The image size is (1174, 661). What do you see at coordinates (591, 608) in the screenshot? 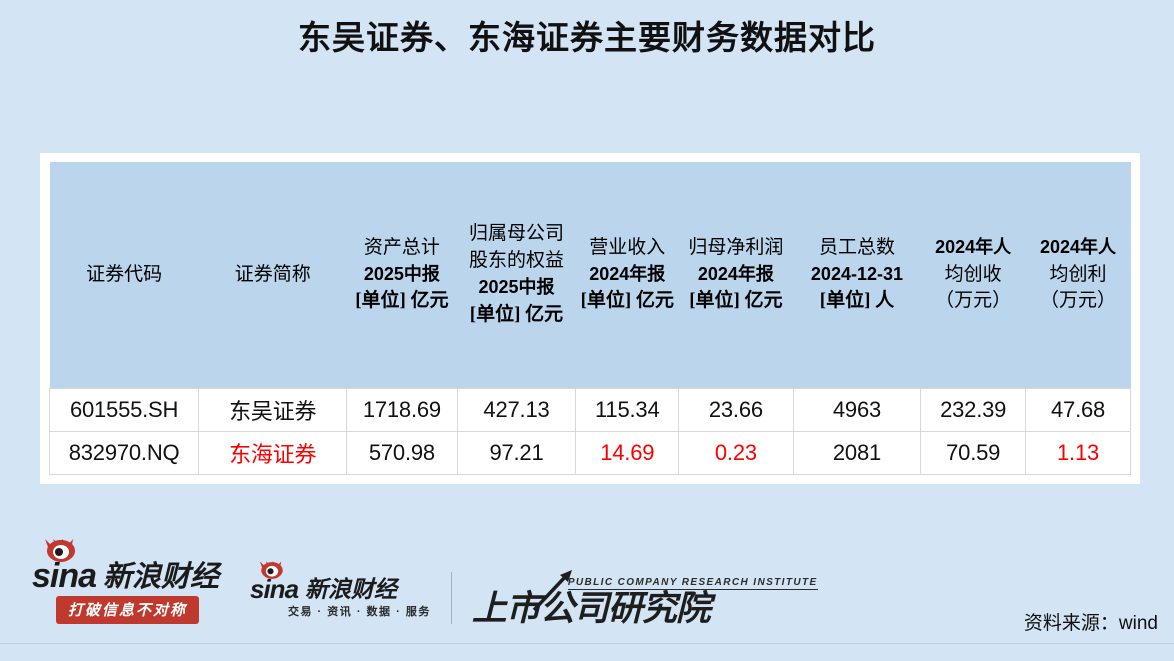
I see `institute-chinese-name: 上市公司研究院` at bounding box center [591, 608].